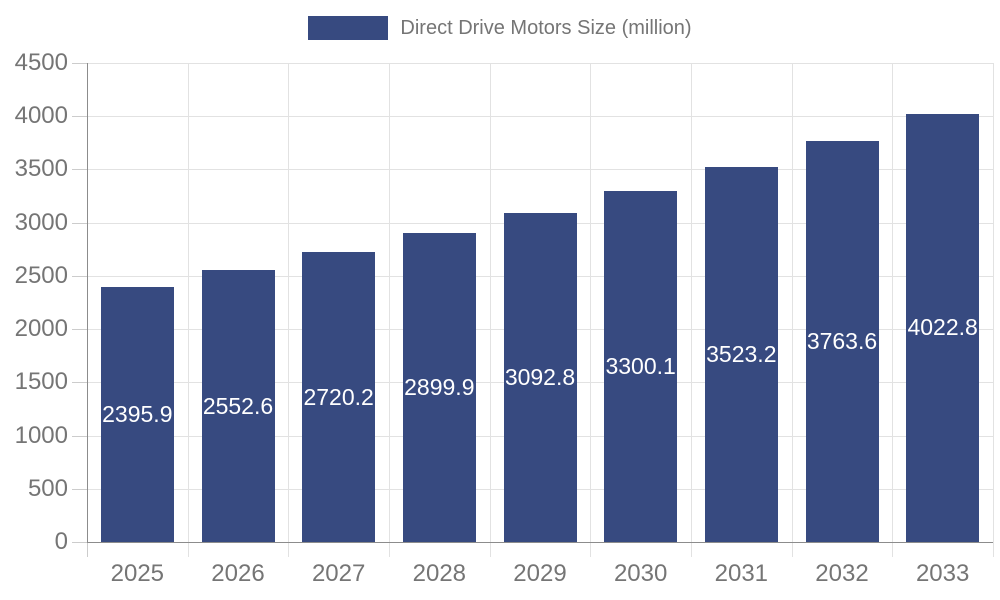 This screenshot has width=1000, height=600. Describe the element at coordinates (348, 28) in the screenshot. I see `legend-swatch` at that location.